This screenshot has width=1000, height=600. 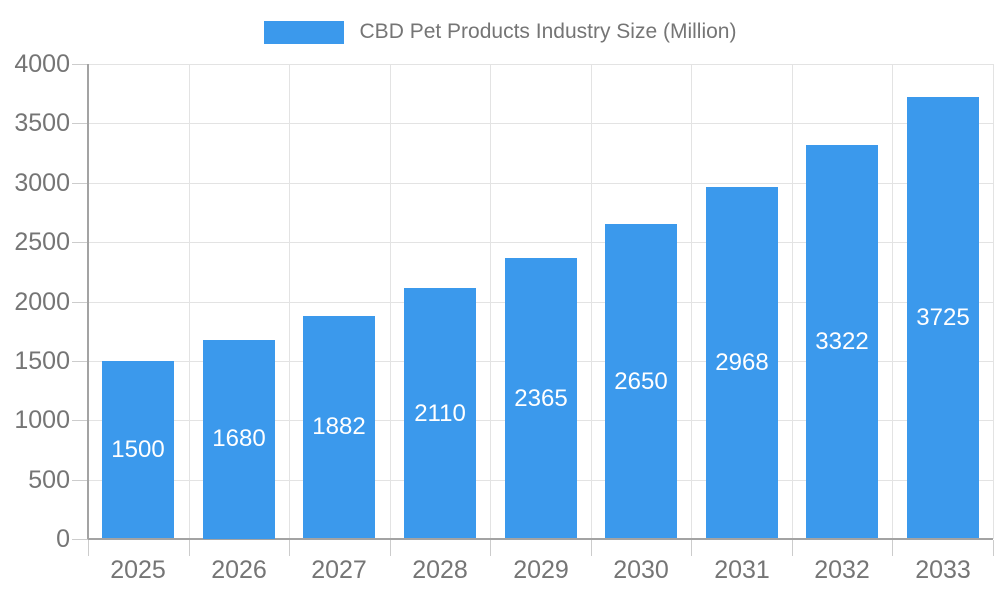 I want to click on bar-value-label: 2365, so click(x=541, y=398).